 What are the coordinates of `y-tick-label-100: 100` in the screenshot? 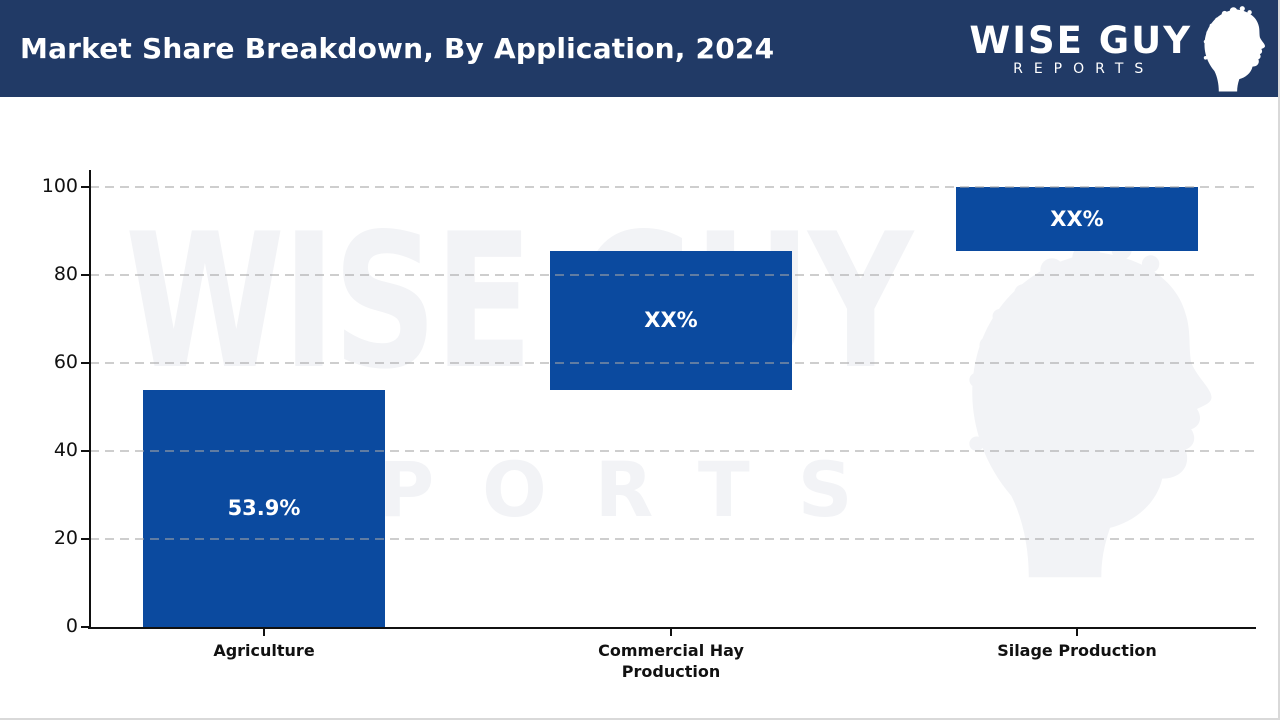 It's located at (59, 186).